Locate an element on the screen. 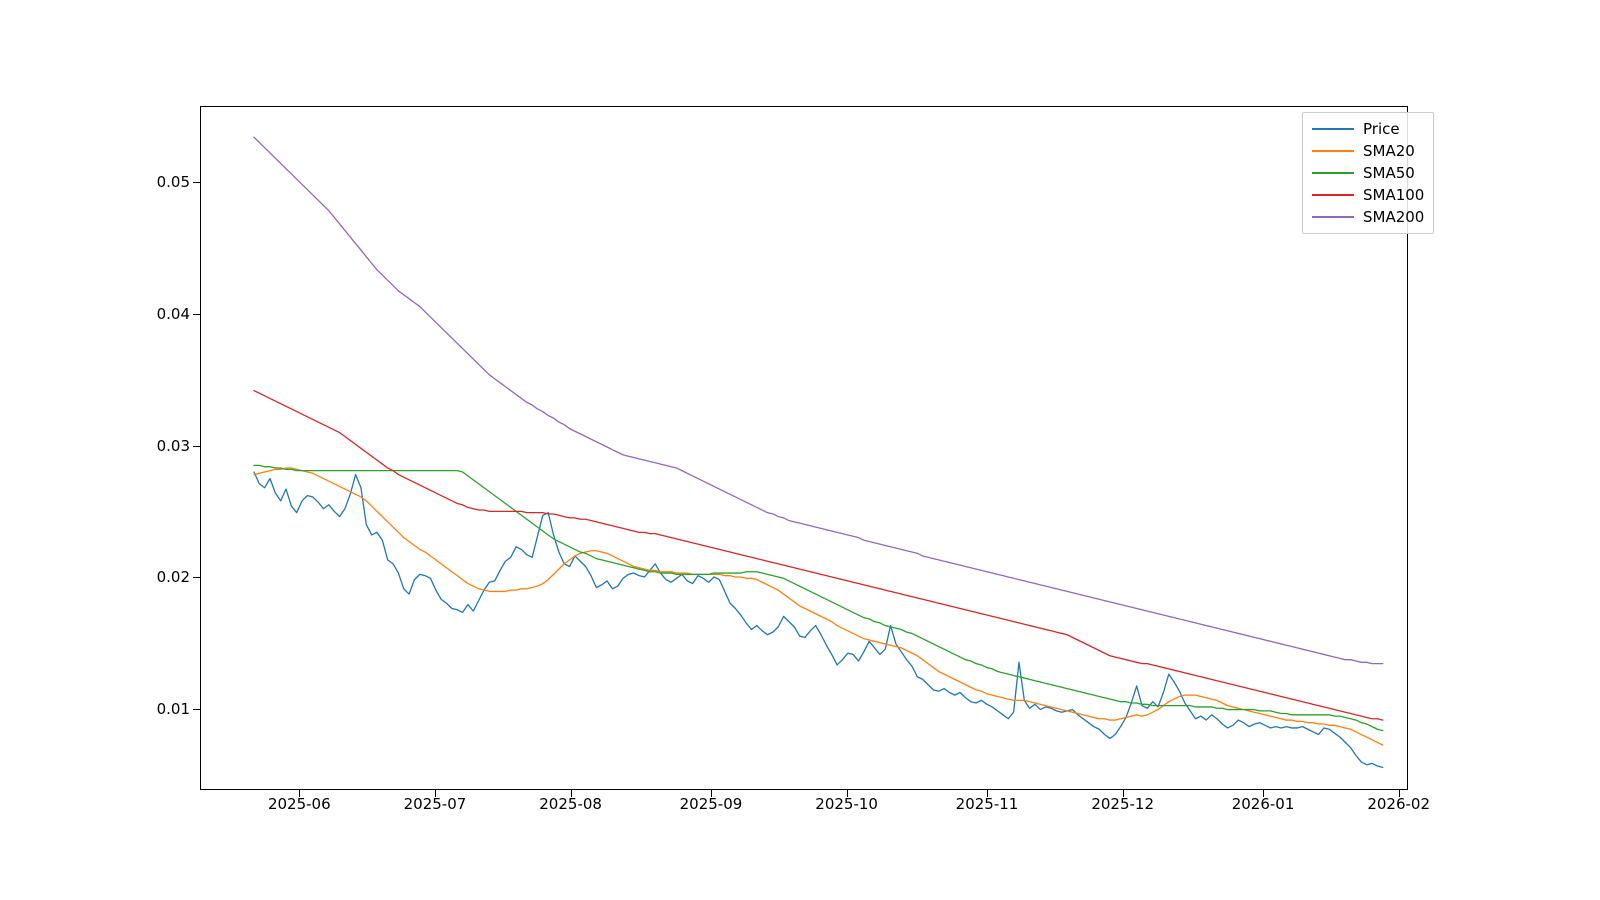 The image size is (1600, 900). x-axis-tick-label: 2026-01 is located at coordinates (1263, 804).